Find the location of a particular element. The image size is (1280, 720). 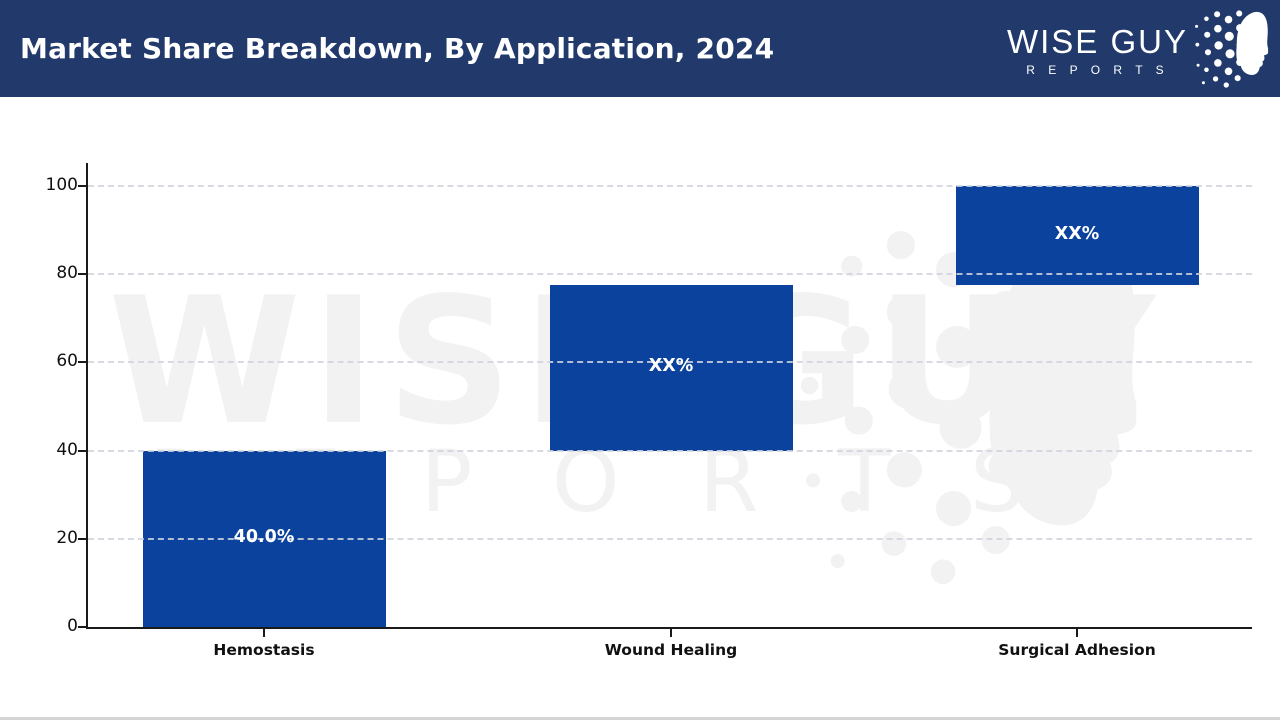

bar-value-label-surgical-adhesion: XX% is located at coordinates (1077, 233).